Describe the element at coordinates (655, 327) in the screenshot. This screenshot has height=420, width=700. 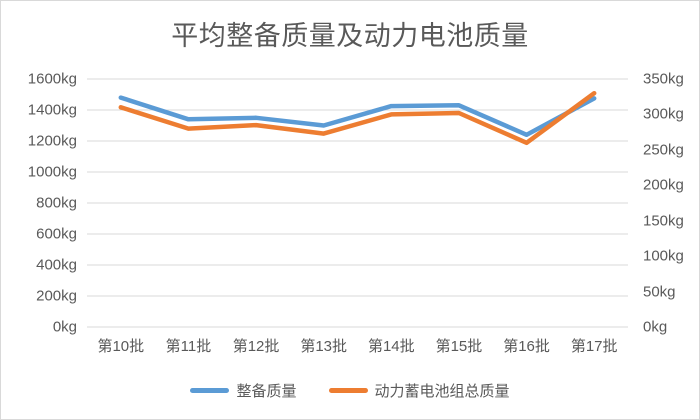
I see `right-axis-tick-label: 0kg` at that location.